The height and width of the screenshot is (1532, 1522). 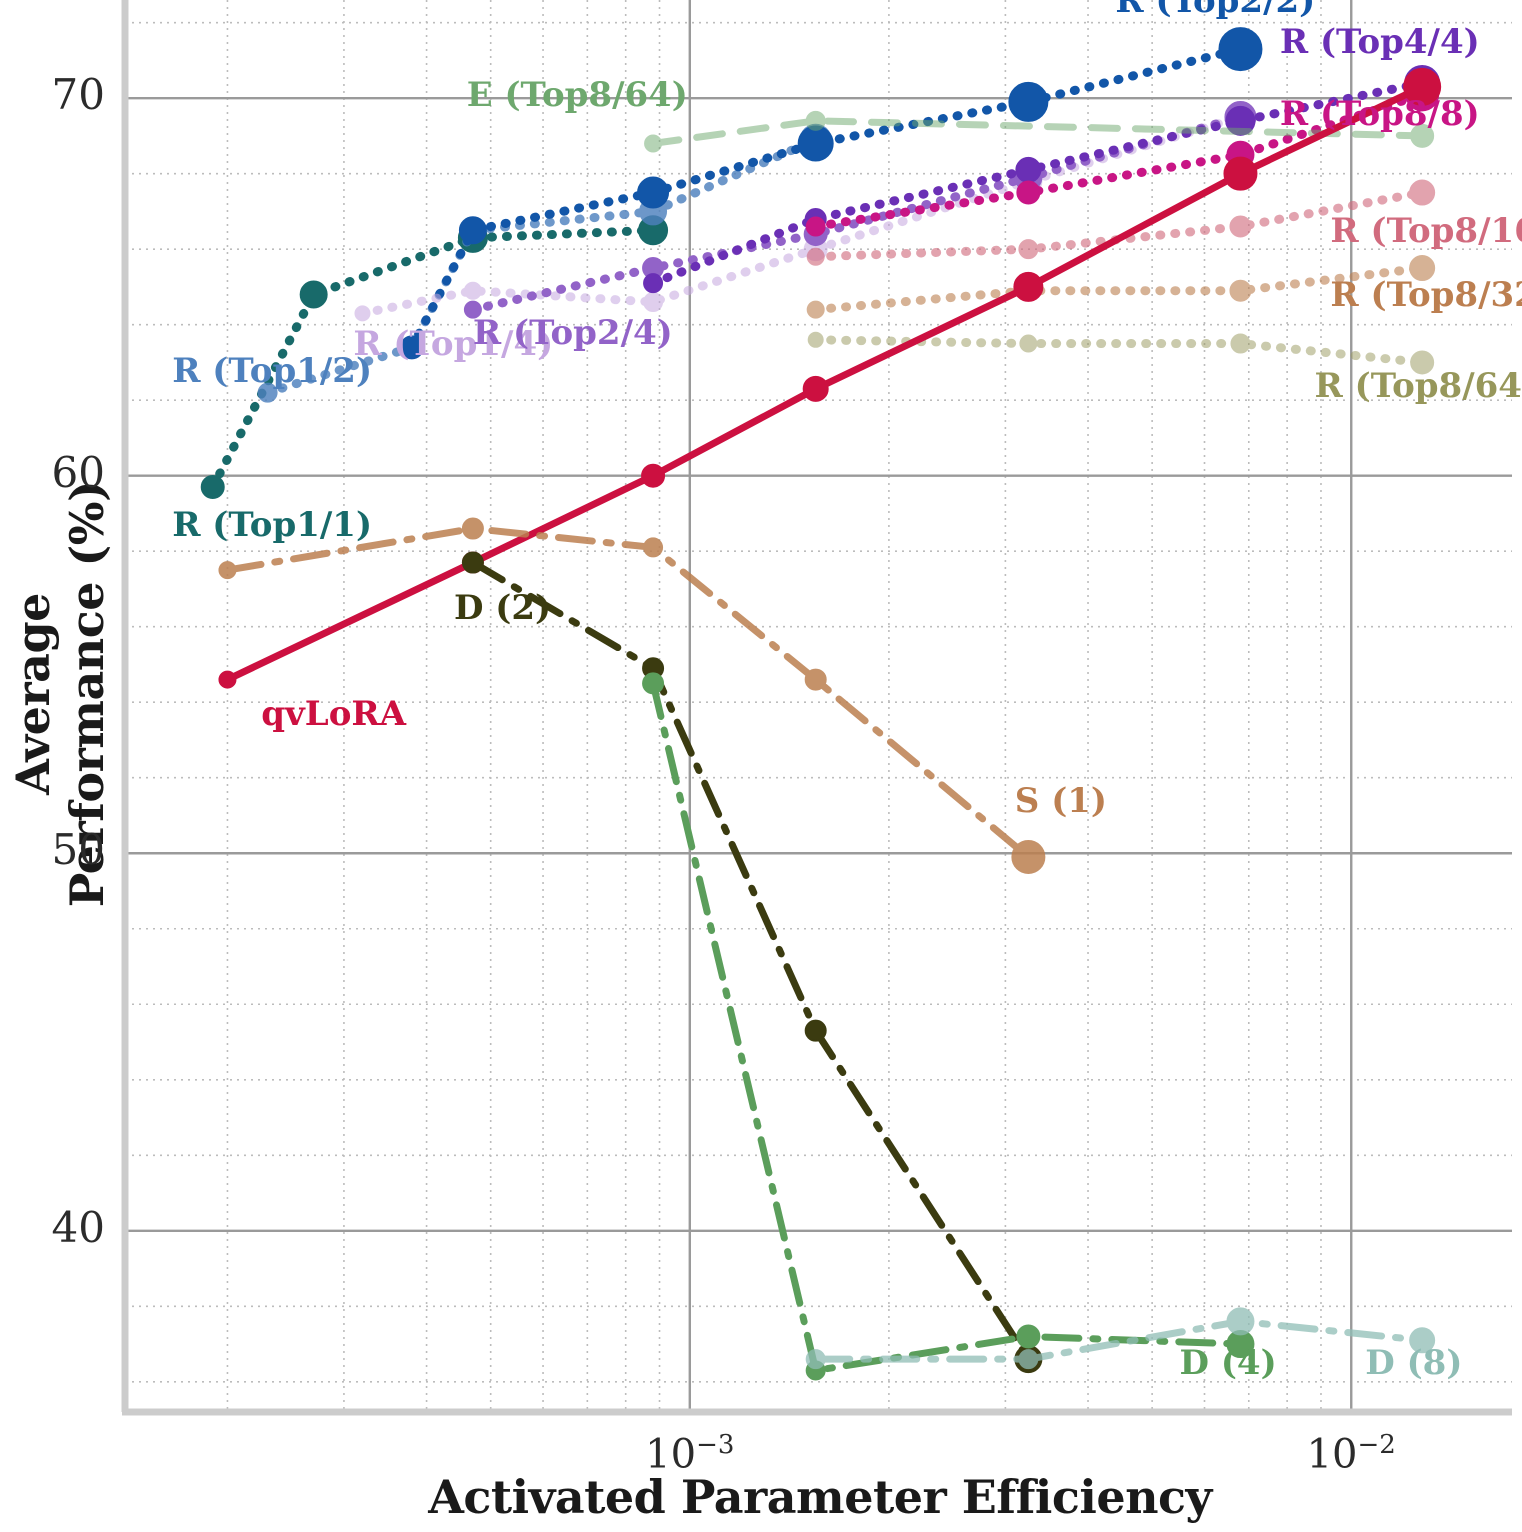 What do you see at coordinates (1379, 113) in the screenshot?
I see `series-label-r-top8-8: R (Top8/8)` at bounding box center [1379, 113].